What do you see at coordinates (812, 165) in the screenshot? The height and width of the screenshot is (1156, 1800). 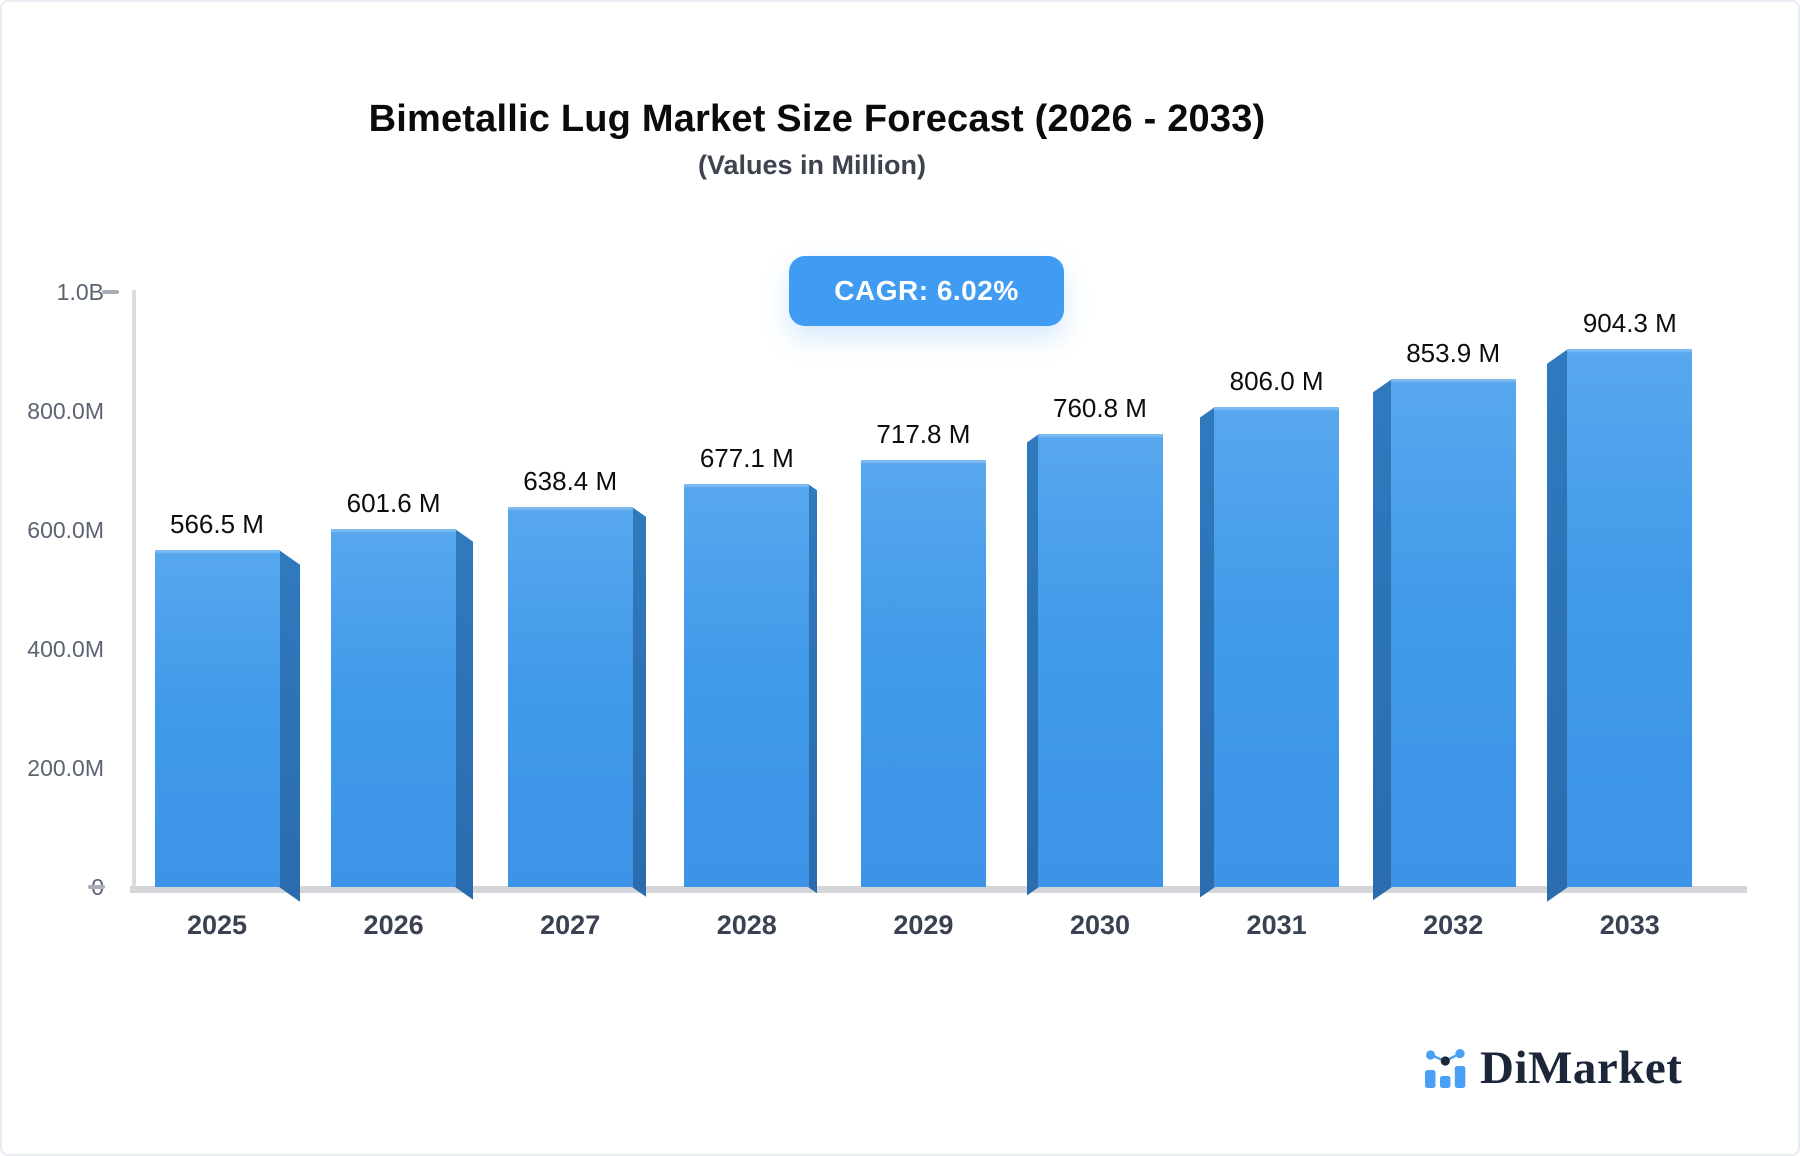 I see `chart-subtitle: (Values in Million)` at bounding box center [812, 165].